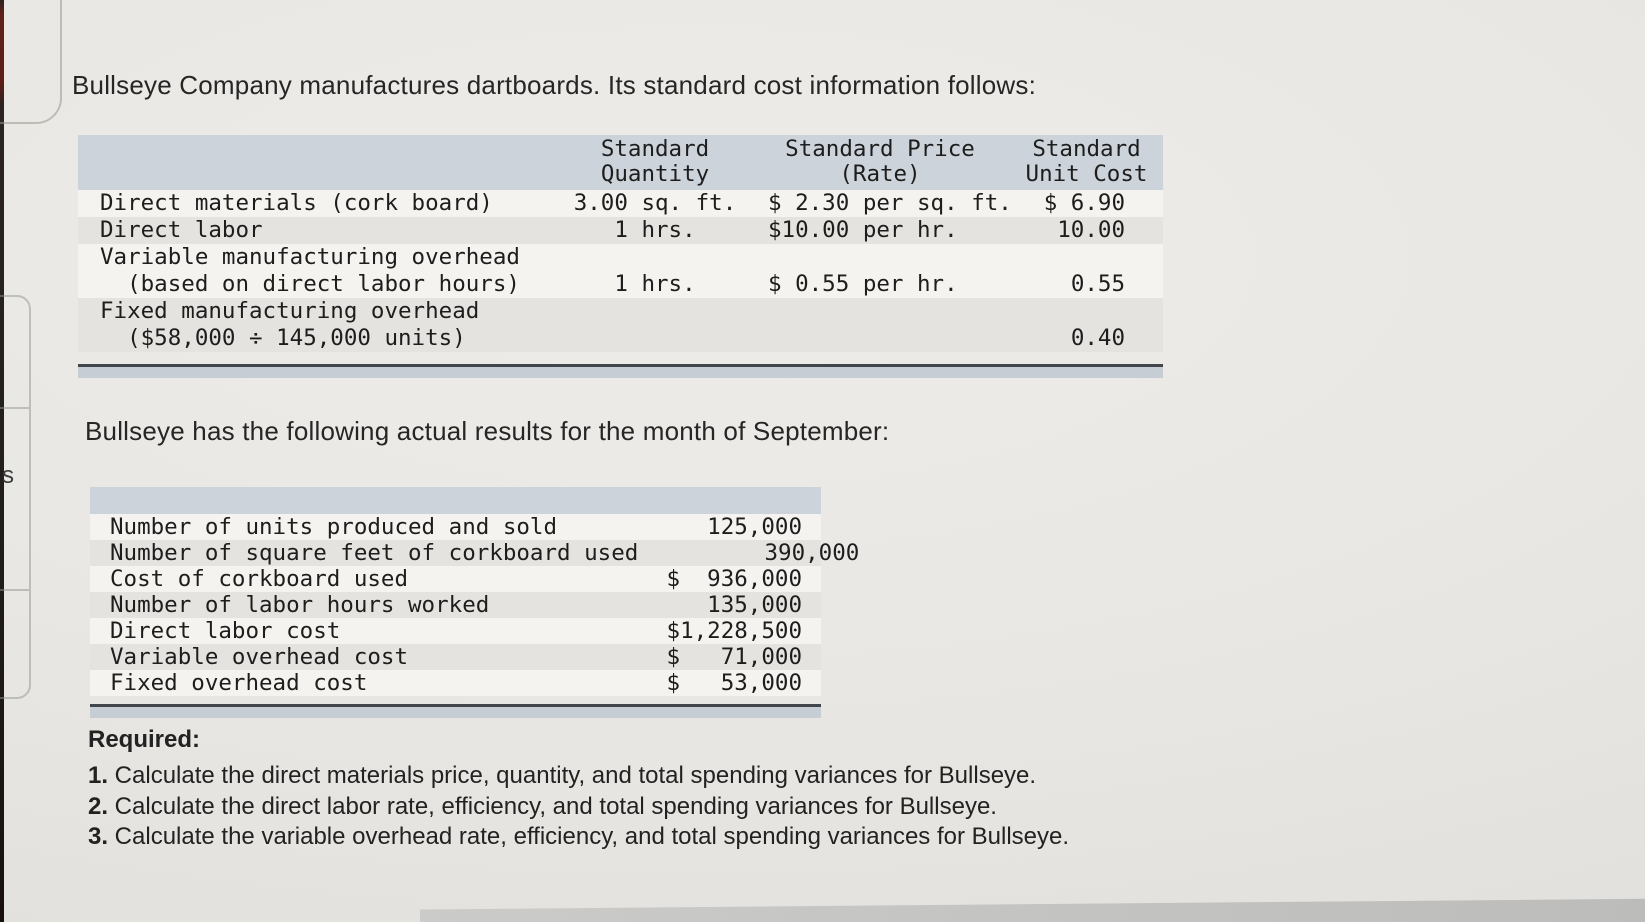 Image resolution: width=1645 pixels, height=922 pixels. I want to click on required-heading: Required:, so click(144, 739).